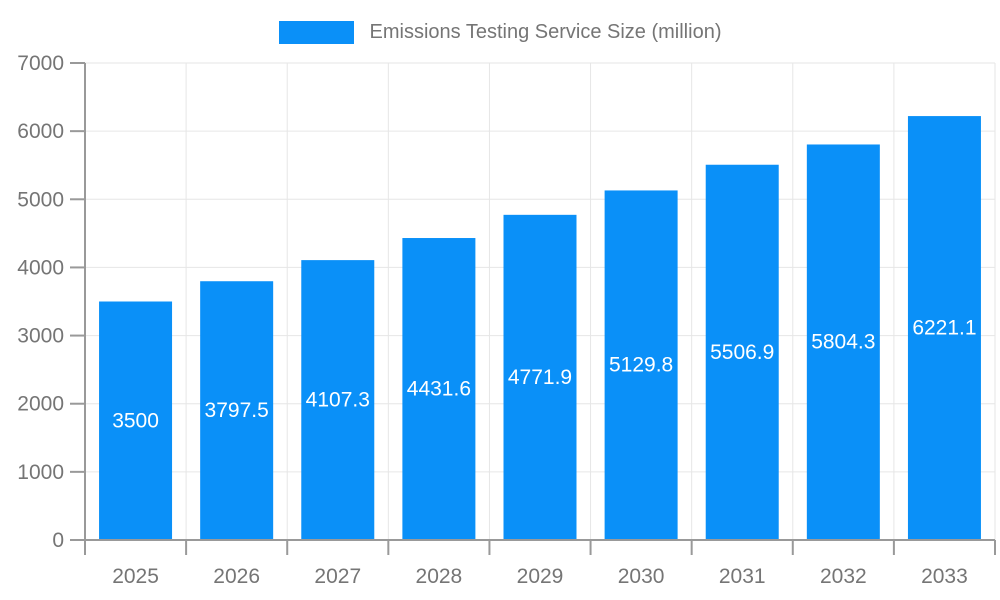 This screenshot has height=600, width=1000. I want to click on x-tick-label: 2028, so click(439, 576).